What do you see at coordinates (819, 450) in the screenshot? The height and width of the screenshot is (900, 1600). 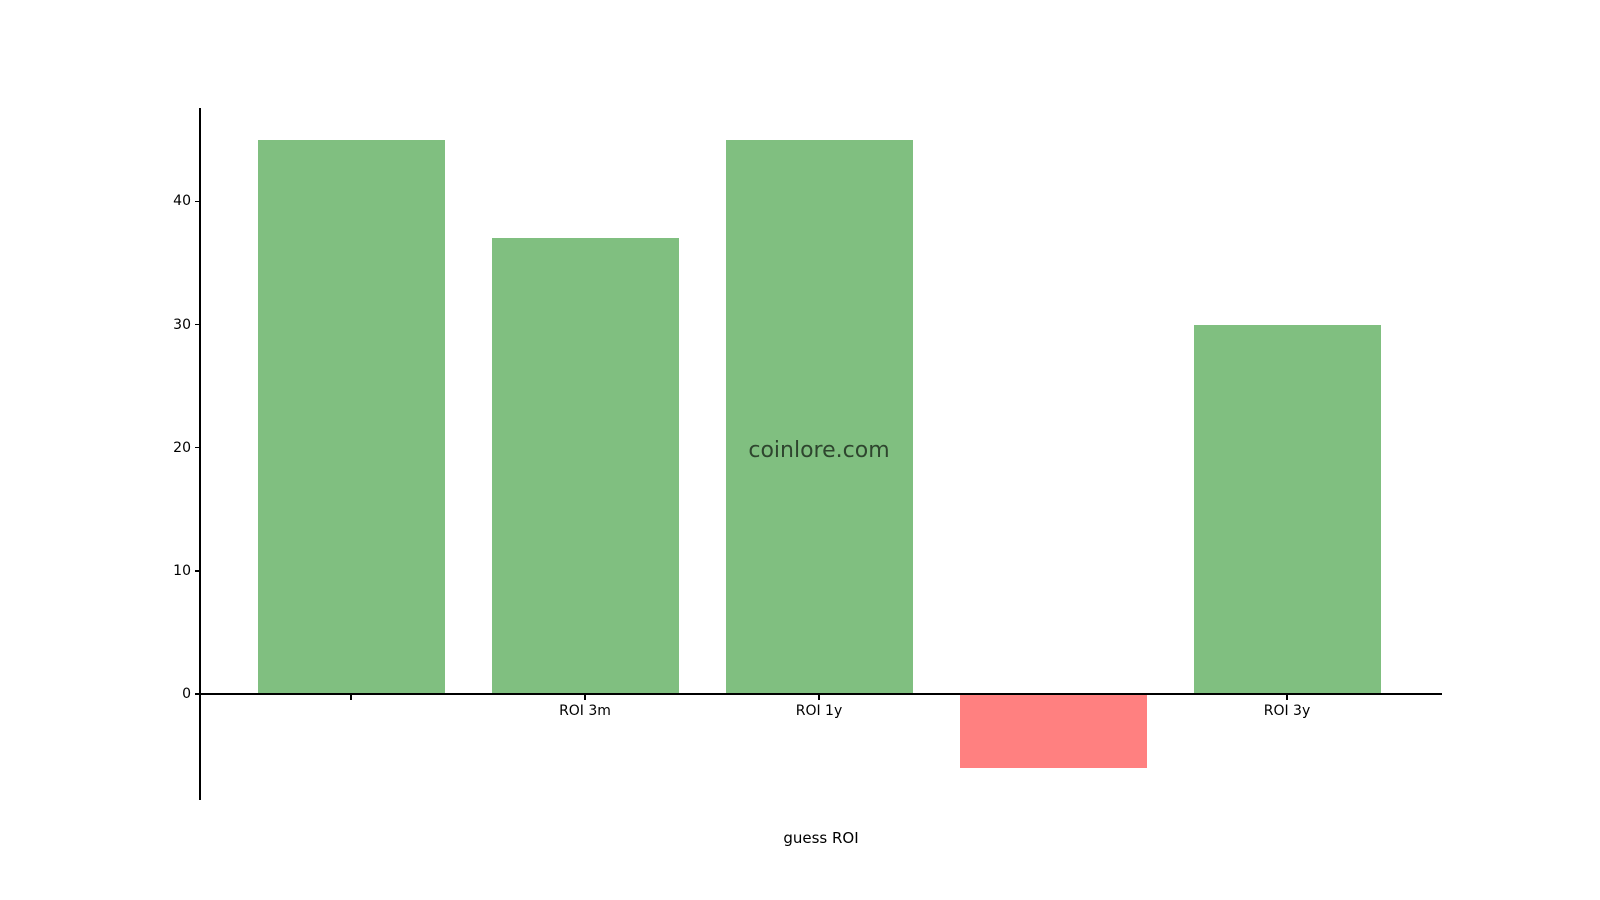 I see `watermark: coinlore.com` at bounding box center [819, 450].